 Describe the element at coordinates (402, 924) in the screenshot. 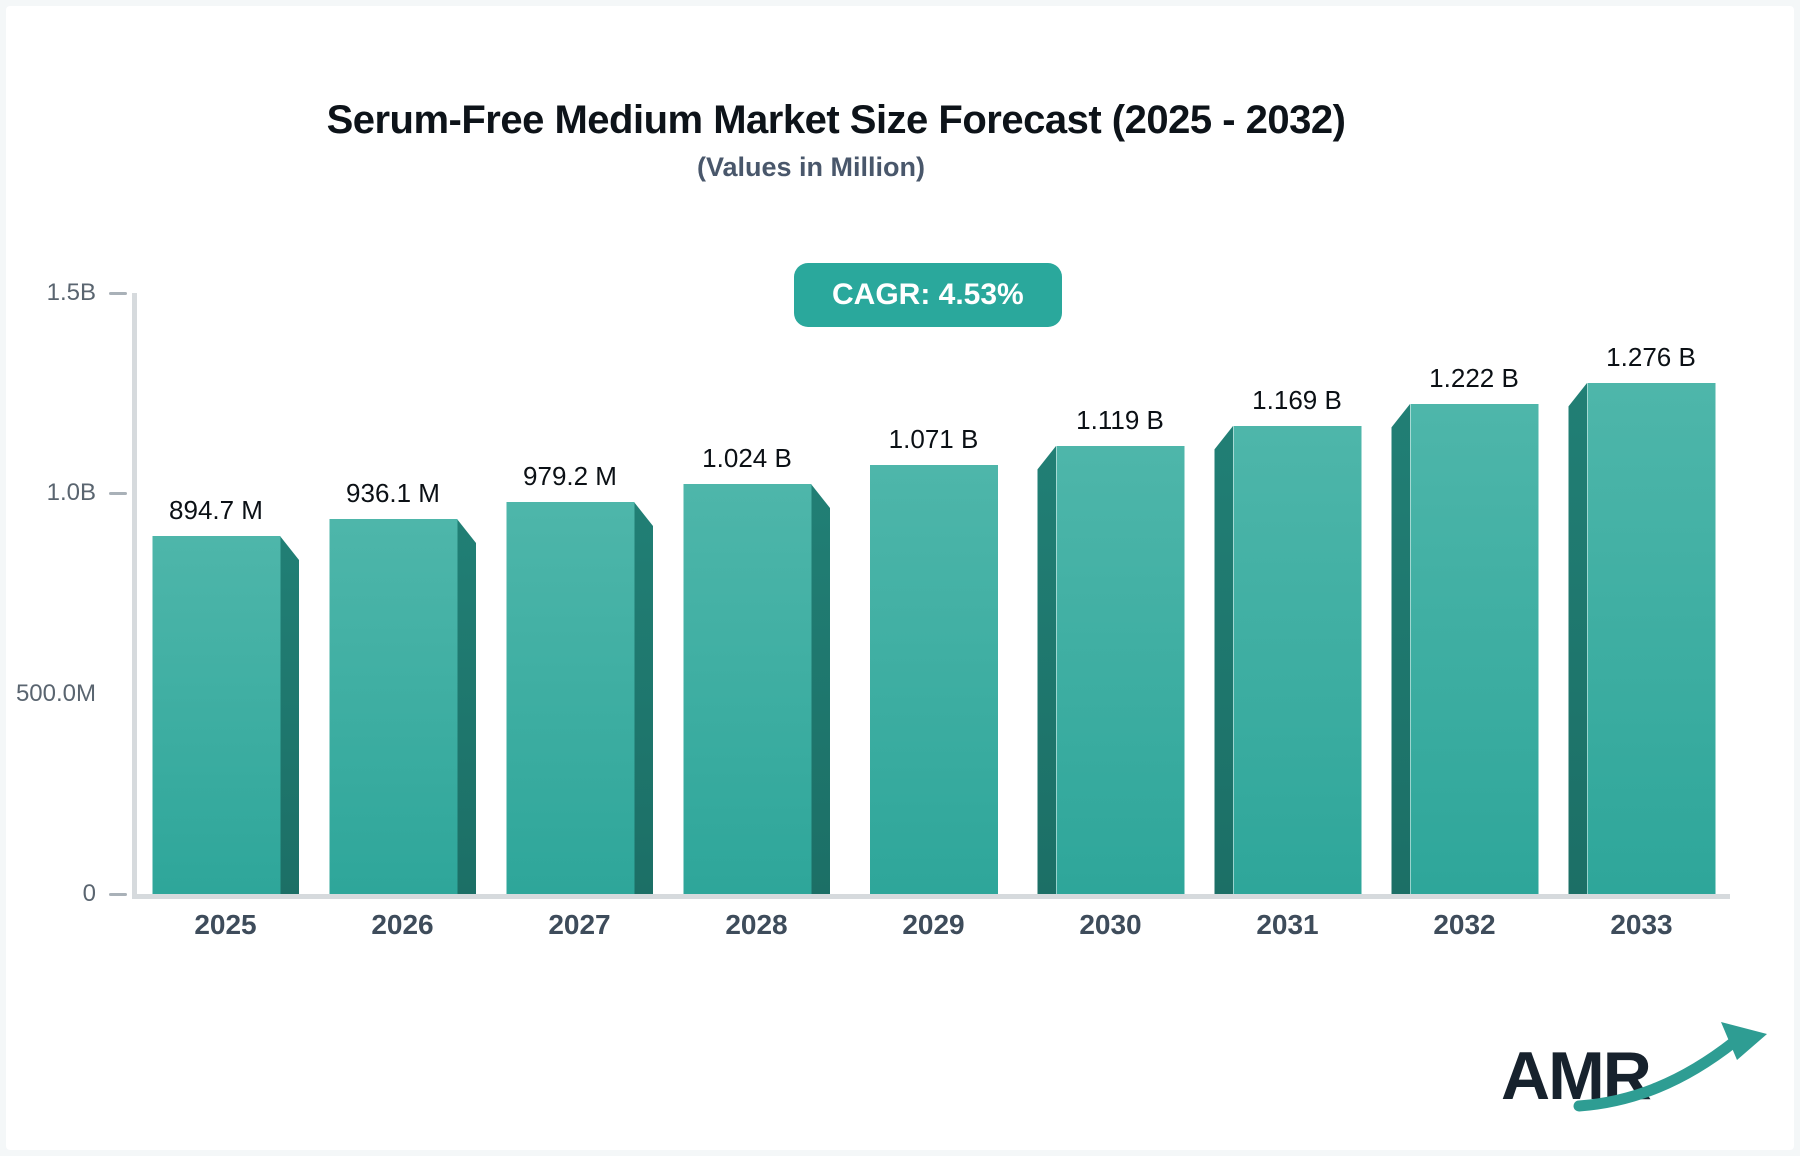

I see `x-tick-label-2026: 2026` at that location.